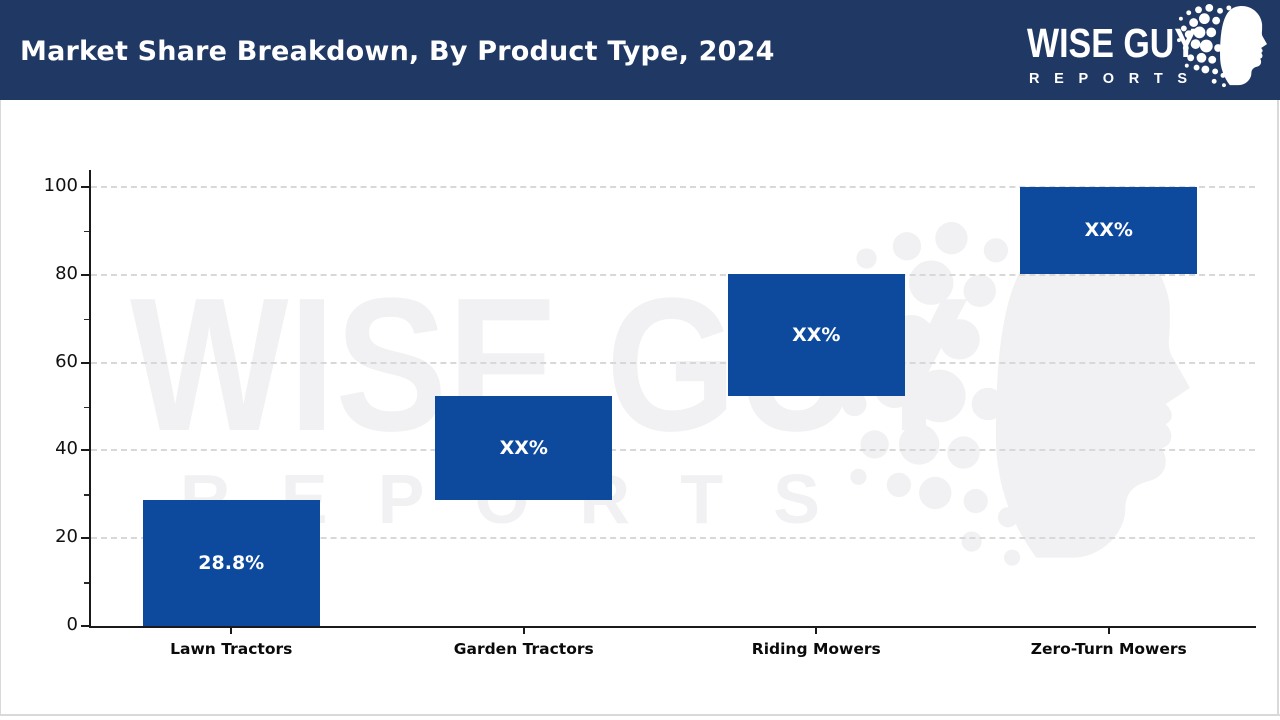  Describe the element at coordinates (1108, 79) in the screenshot. I see `logo-tagline-text: REPORTS` at that location.